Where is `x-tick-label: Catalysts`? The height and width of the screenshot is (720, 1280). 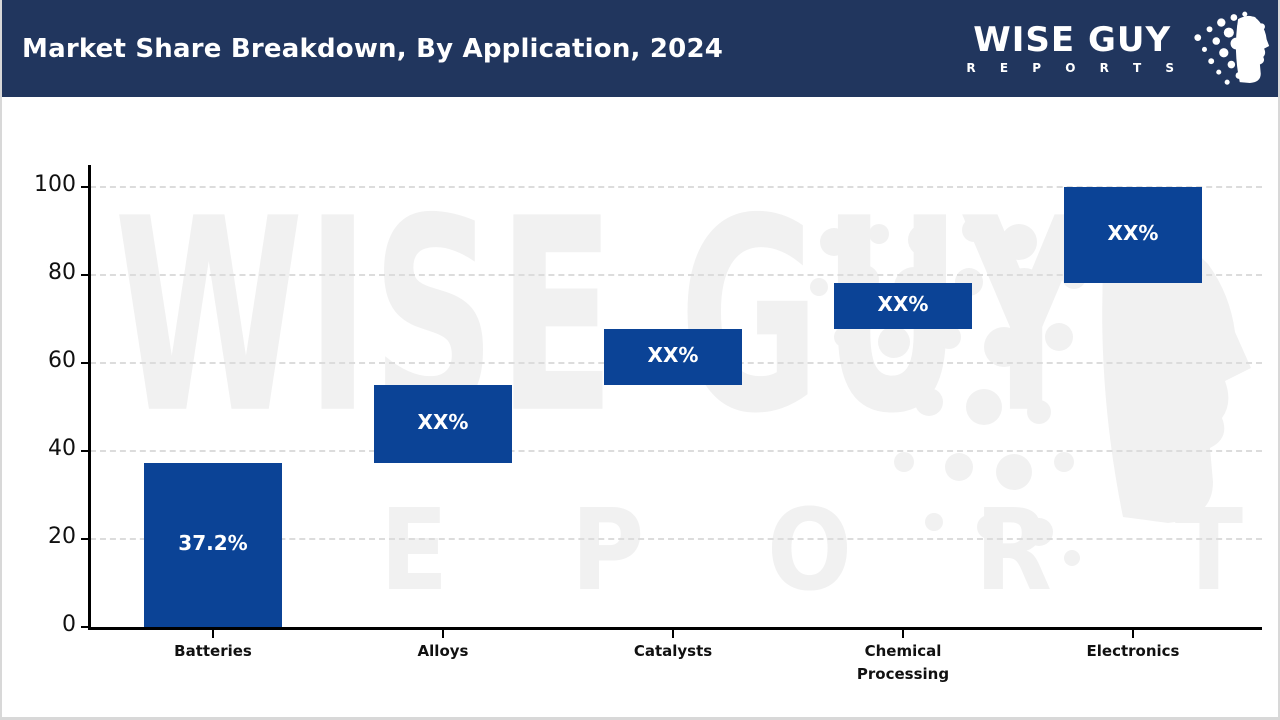
x-tick-label: Catalysts is located at coordinates (673, 651).